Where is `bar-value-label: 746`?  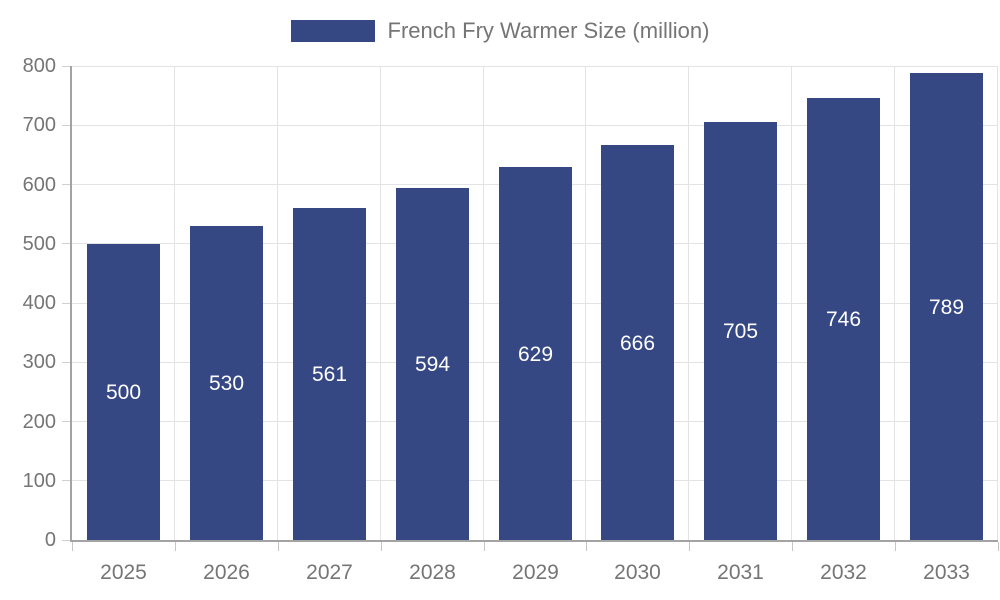
bar-value-label: 746 is located at coordinates (843, 319).